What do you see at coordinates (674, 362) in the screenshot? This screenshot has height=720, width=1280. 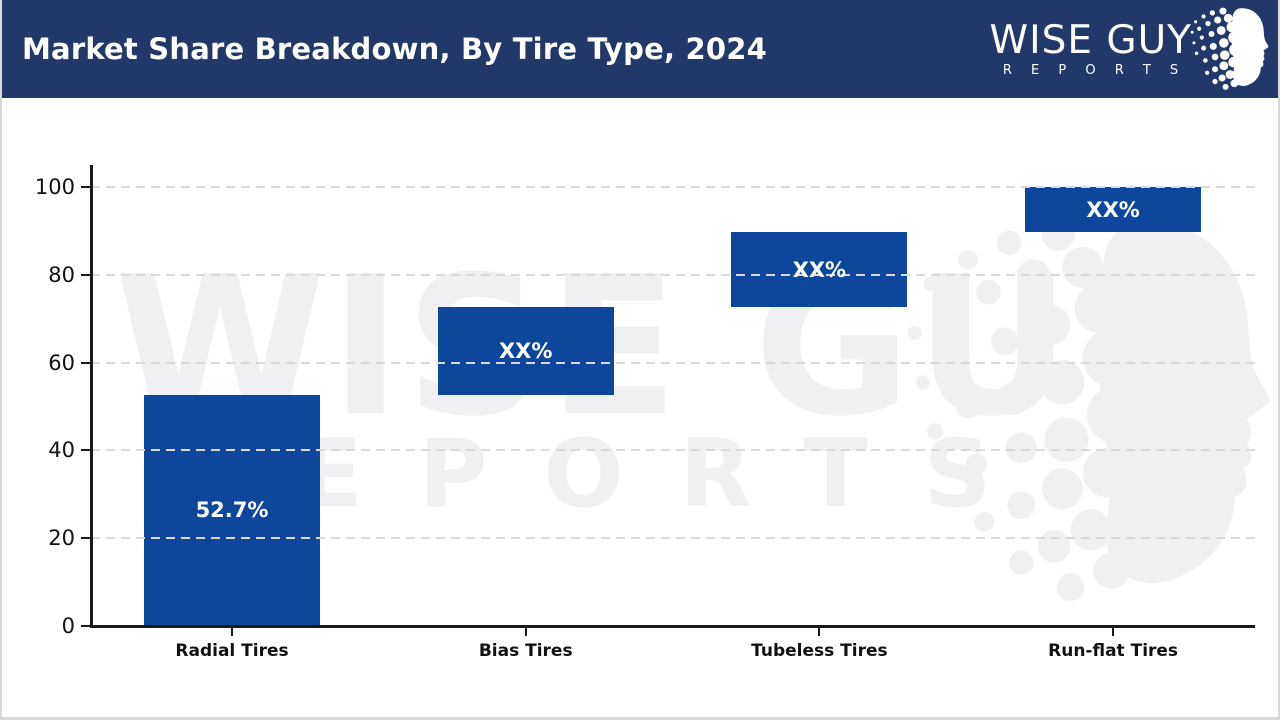 I see `gridline-y60` at bounding box center [674, 362].